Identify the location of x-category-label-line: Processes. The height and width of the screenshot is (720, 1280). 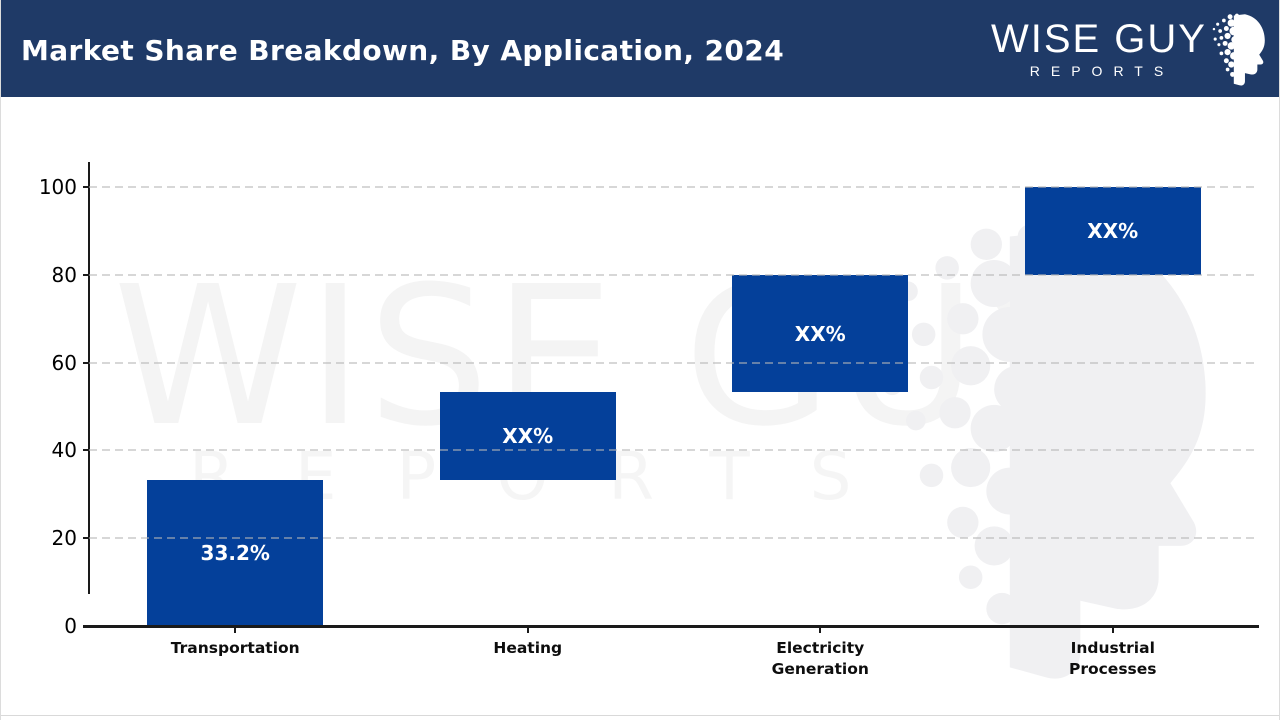
(1112, 668).